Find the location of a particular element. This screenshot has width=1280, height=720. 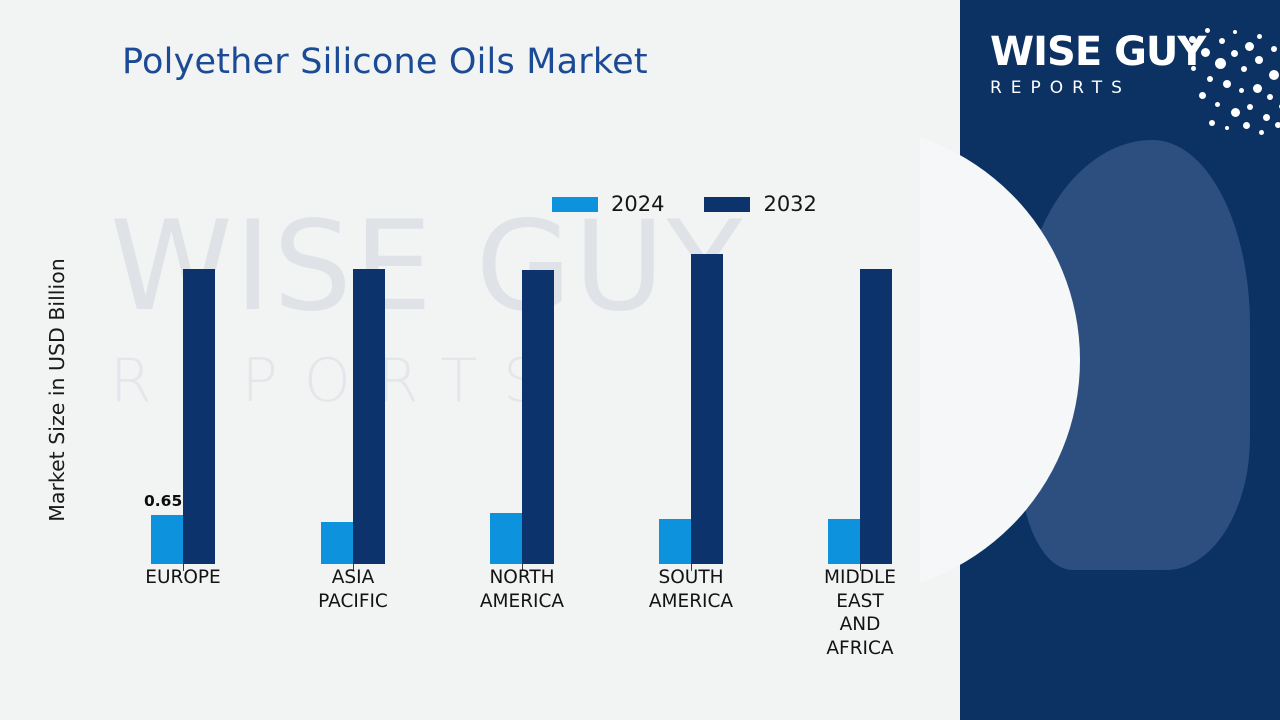

wiseguy-logo: WISE GUY REPORTS is located at coordinates (1135, 81).